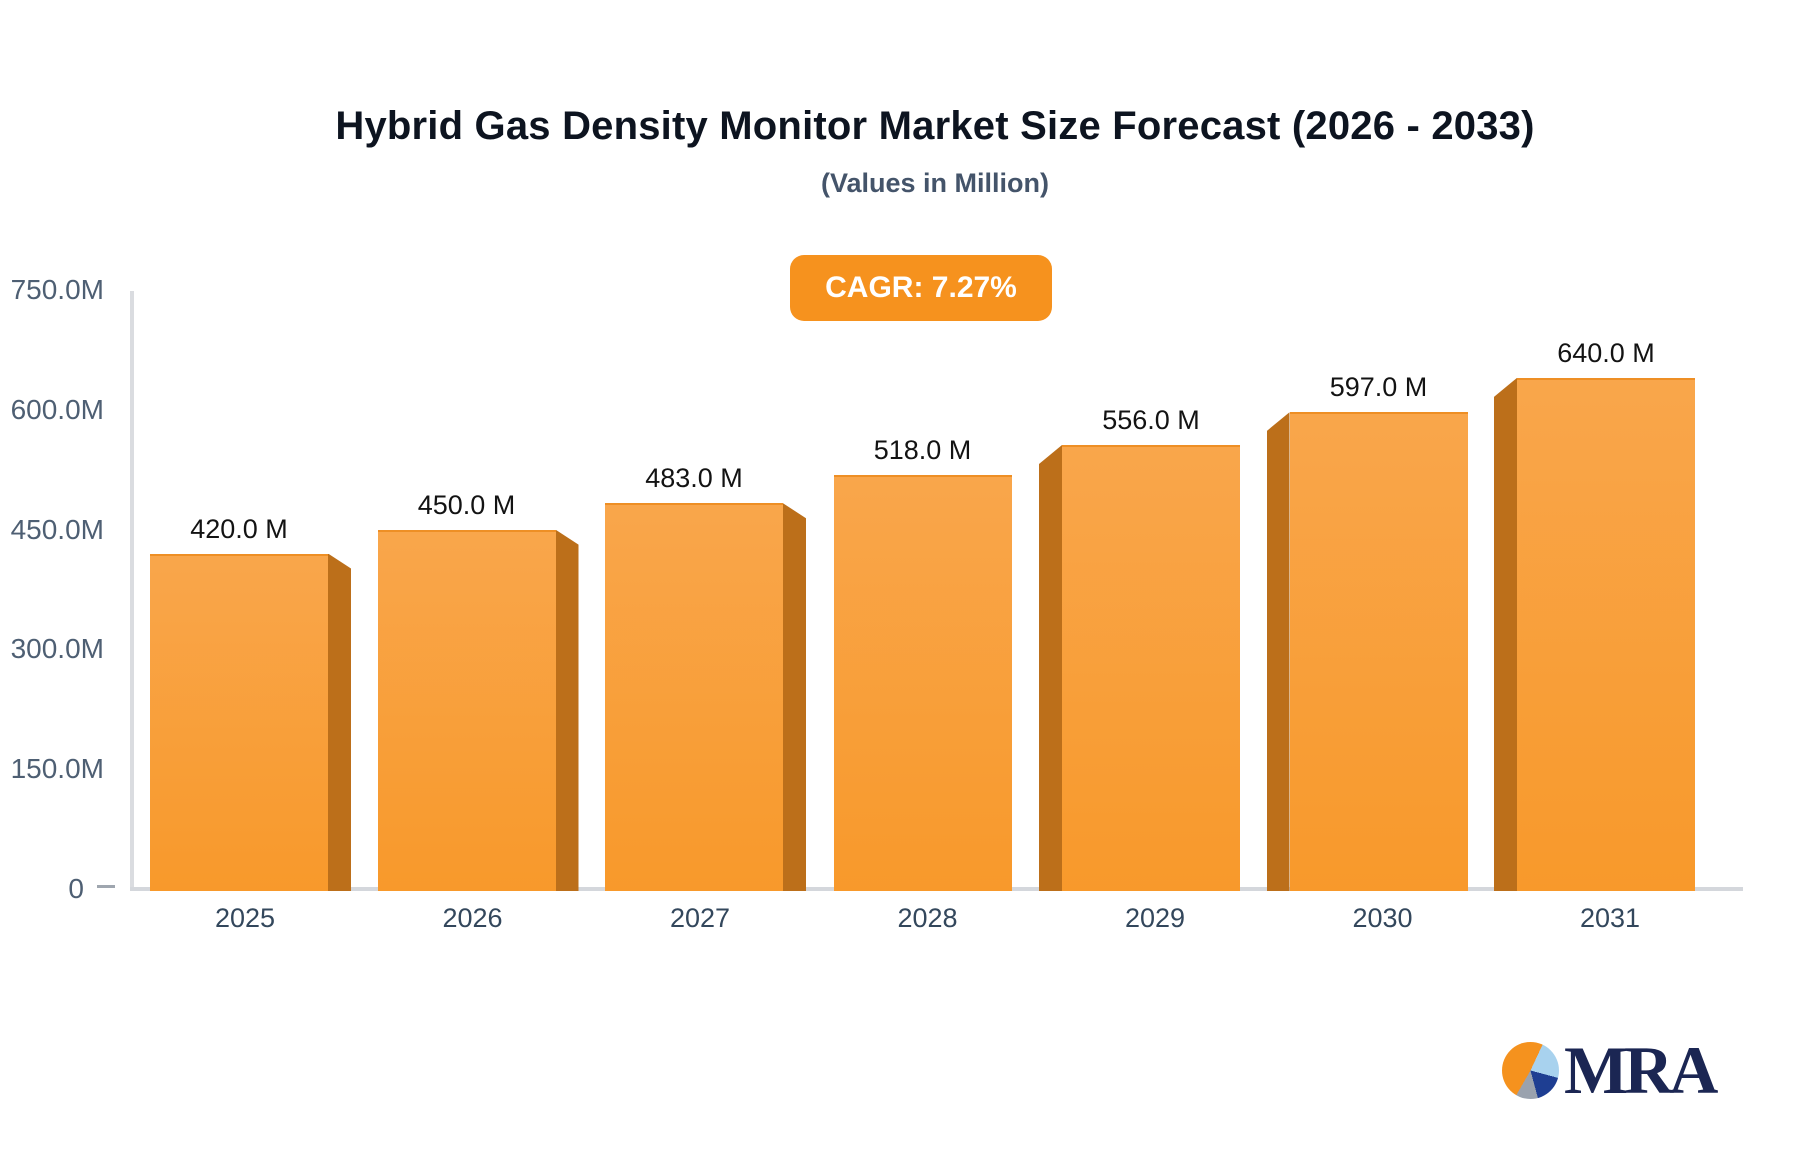  Describe the element at coordinates (1382, 918) in the screenshot. I see `x-axis-label: 2030` at that location.